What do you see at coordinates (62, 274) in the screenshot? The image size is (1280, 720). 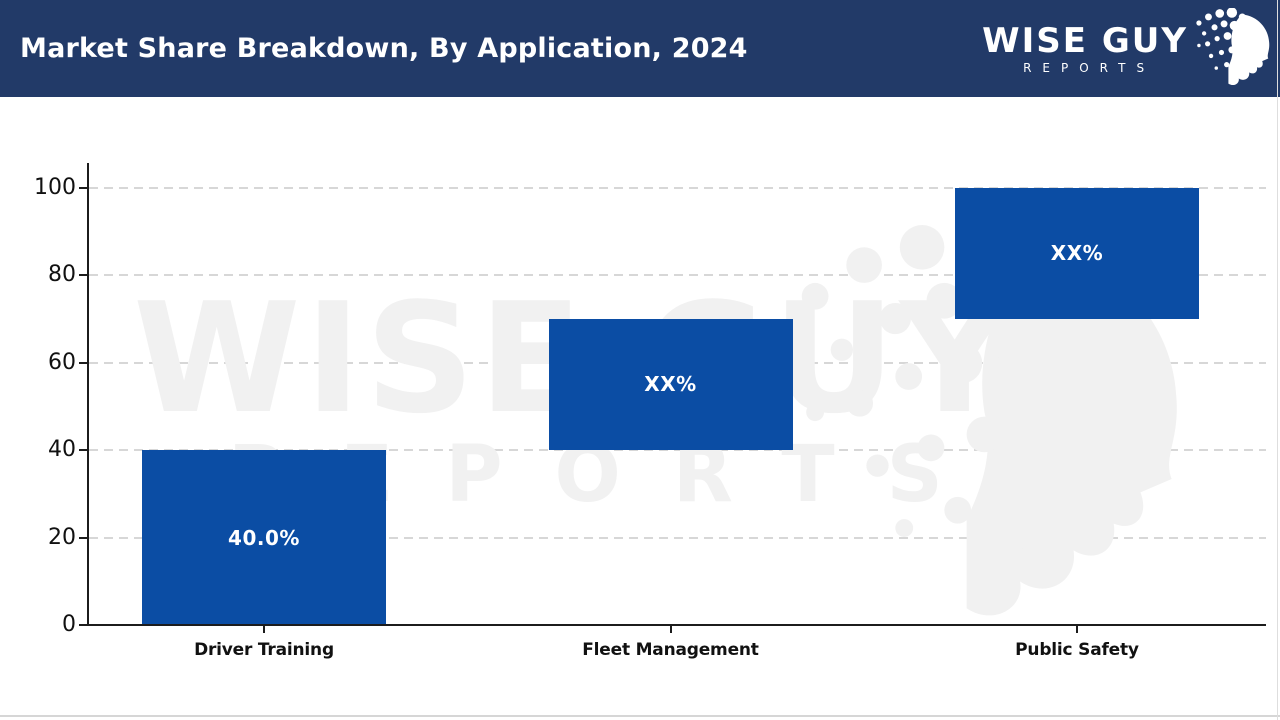 I see `y-tick-label: 80` at bounding box center [62, 274].